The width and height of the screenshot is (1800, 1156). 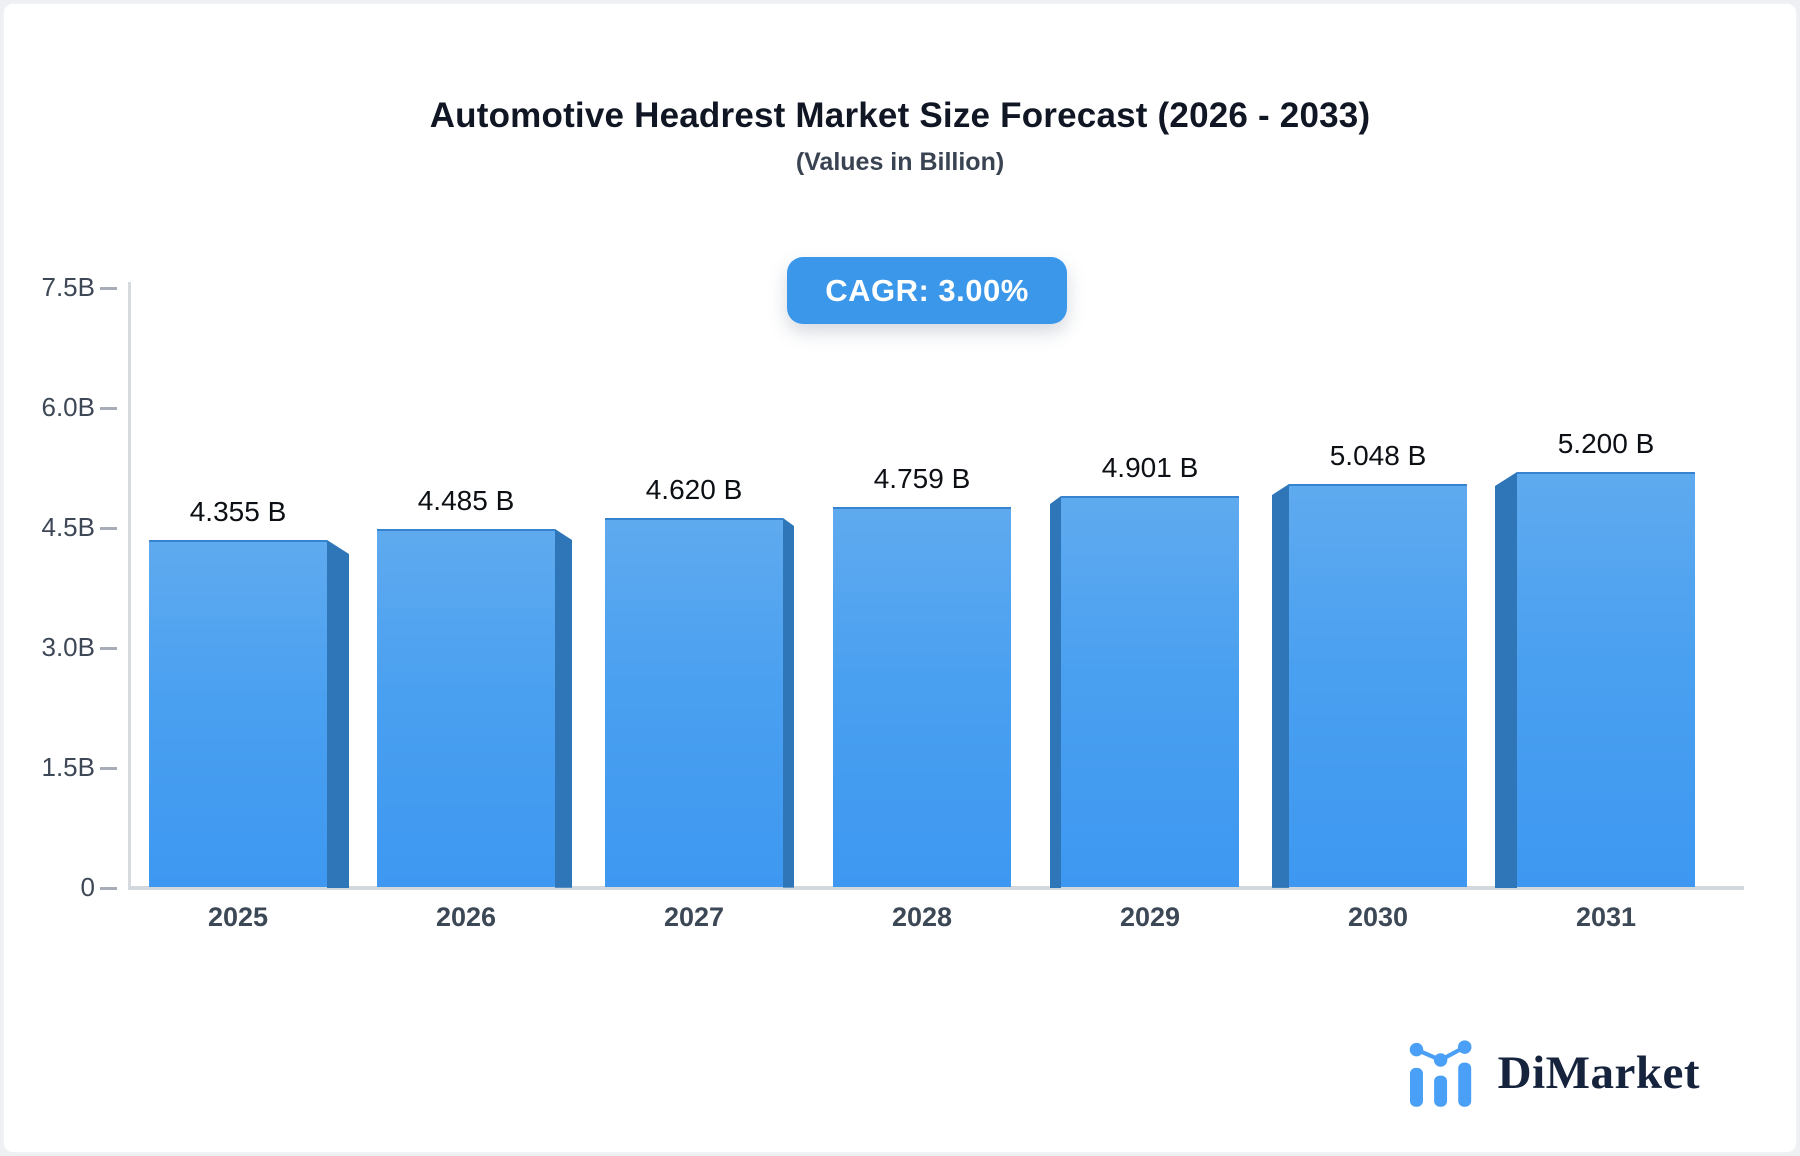 I want to click on y-tick-label: 0, so click(x=87, y=887).